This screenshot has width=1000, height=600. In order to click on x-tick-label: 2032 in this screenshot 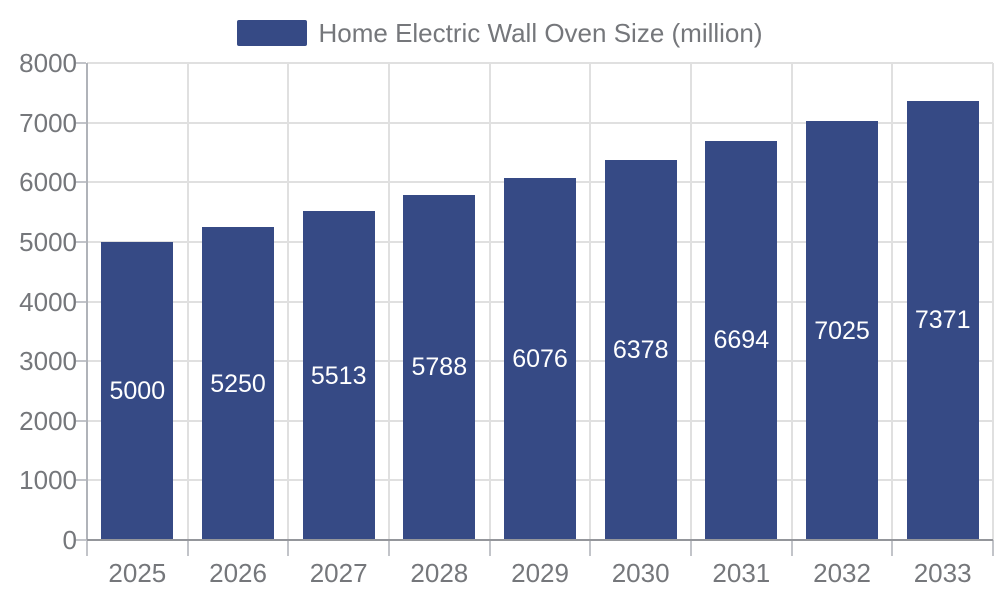, I will do `click(842, 573)`.